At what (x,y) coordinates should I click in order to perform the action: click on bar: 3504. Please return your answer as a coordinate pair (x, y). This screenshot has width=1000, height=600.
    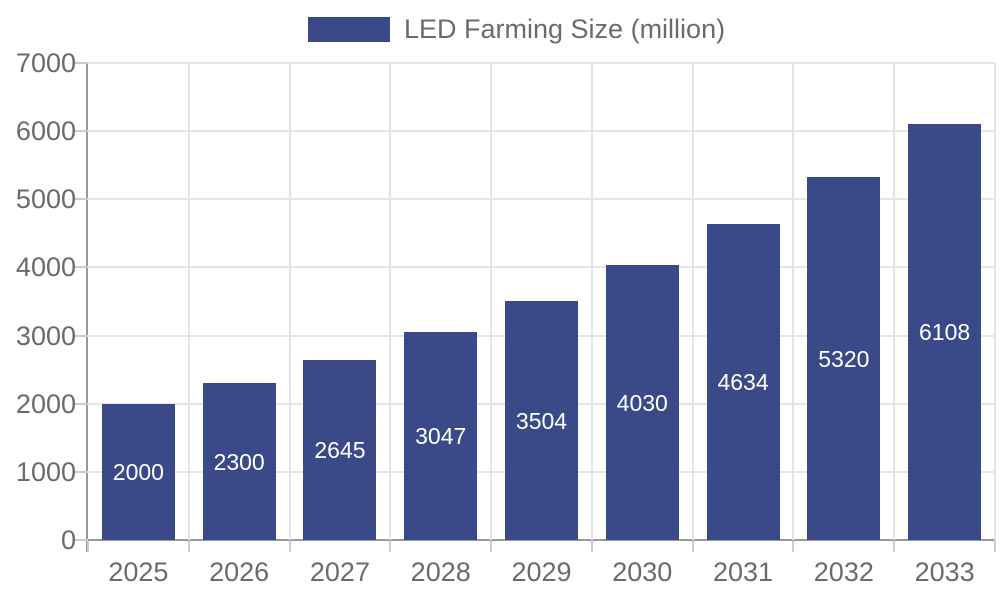
    Looking at the image, I should click on (541, 420).